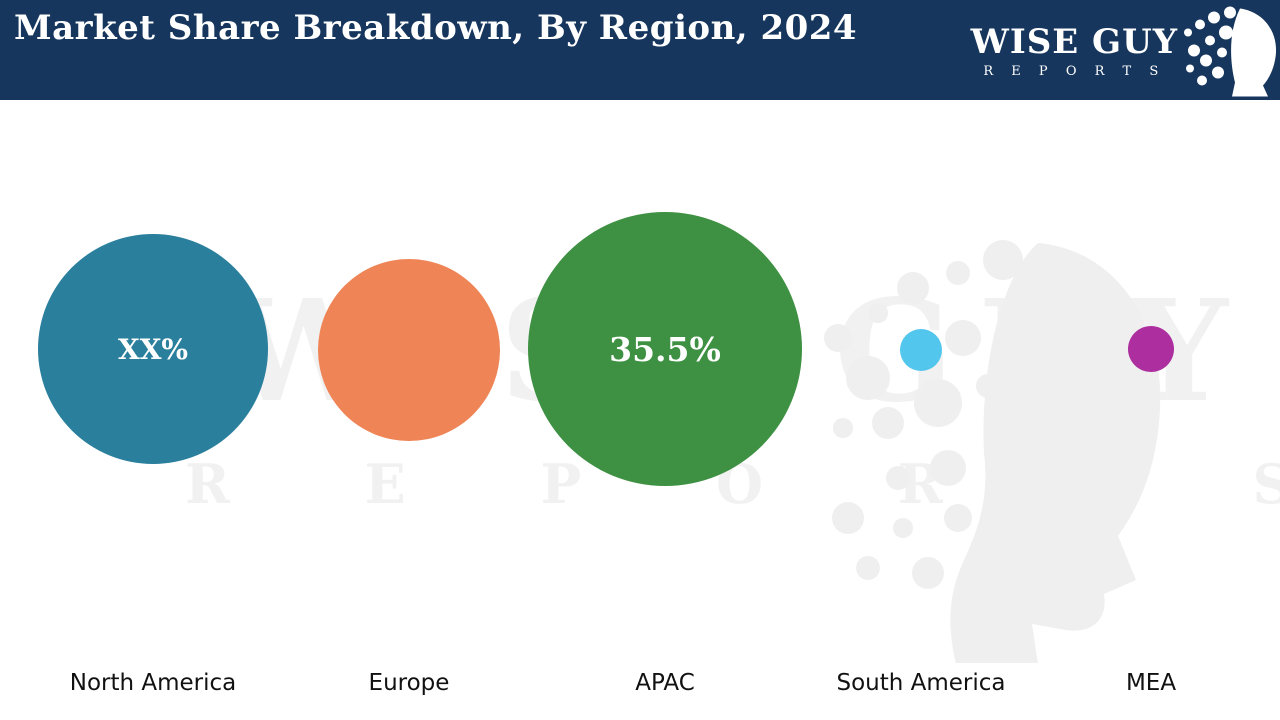  What do you see at coordinates (153, 683) in the screenshot?
I see `category-label-north-america: North America` at bounding box center [153, 683].